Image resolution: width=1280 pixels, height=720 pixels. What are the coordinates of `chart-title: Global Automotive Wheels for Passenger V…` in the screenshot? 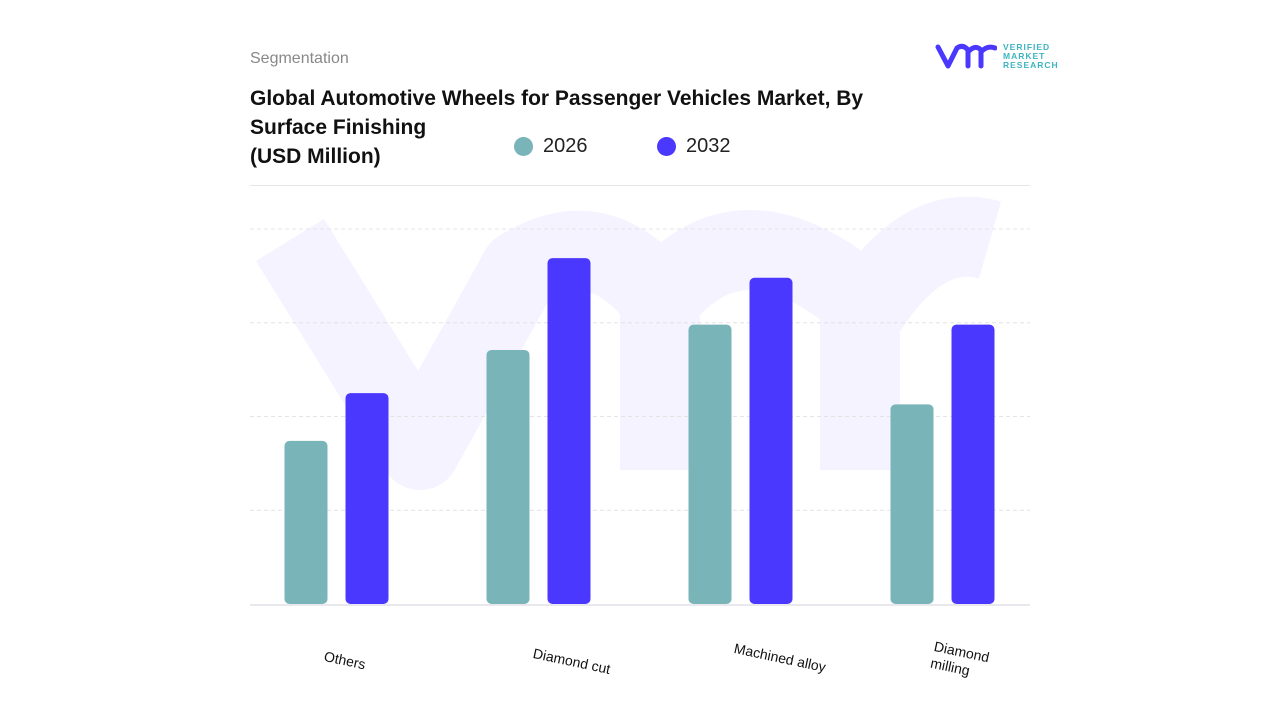 It's located at (570, 127).